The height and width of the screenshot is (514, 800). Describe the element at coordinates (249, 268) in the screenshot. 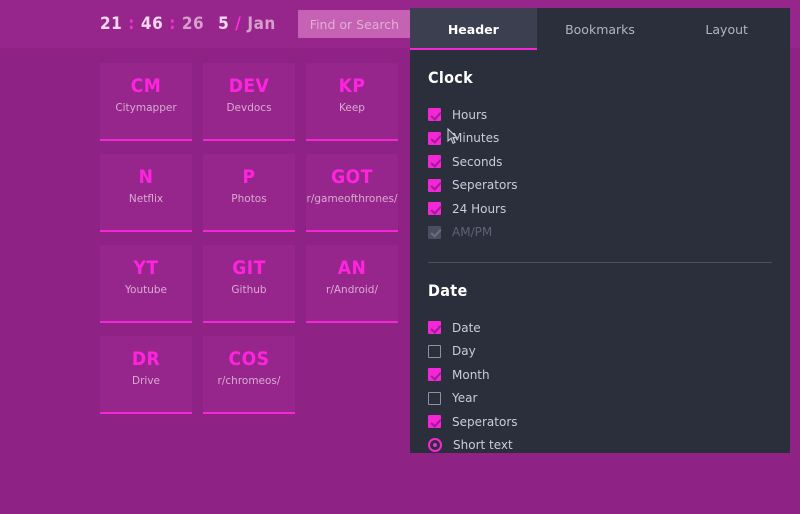

I see `bookmark-abbr: GIT` at that location.